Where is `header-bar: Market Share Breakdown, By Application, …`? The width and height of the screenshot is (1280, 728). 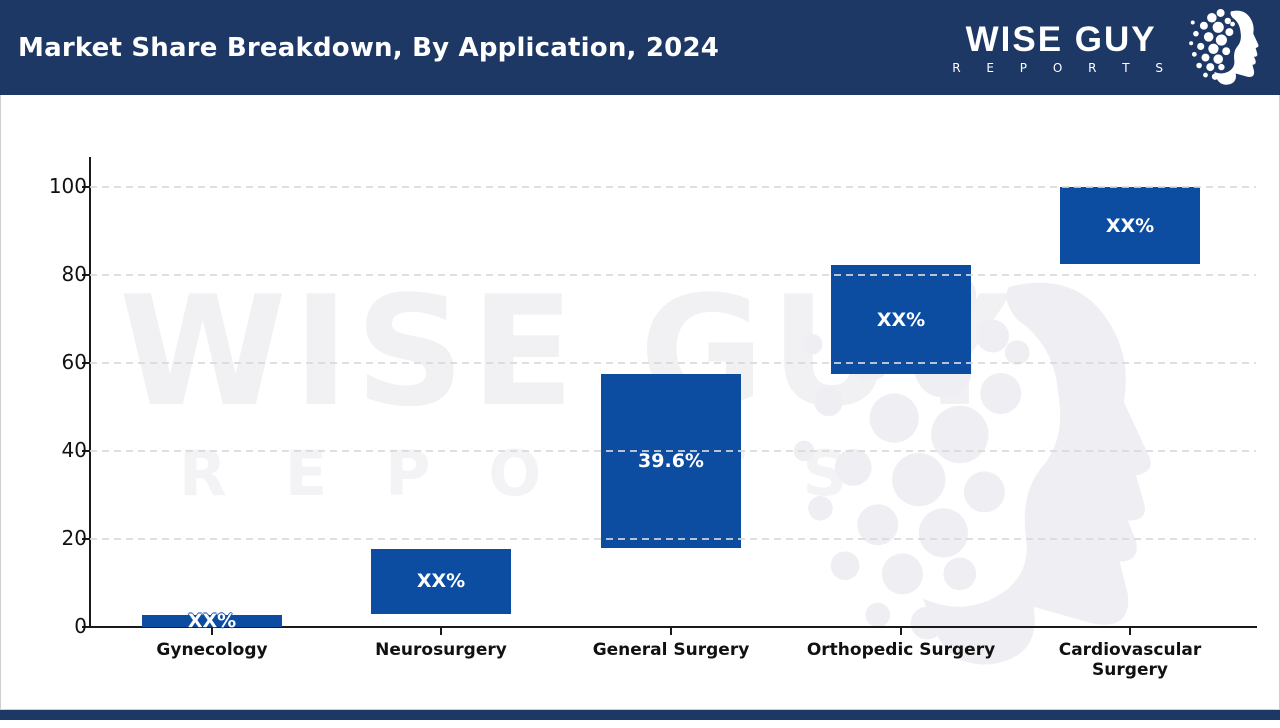 header-bar: Market Share Breakdown, By Application, … is located at coordinates (640, 47).